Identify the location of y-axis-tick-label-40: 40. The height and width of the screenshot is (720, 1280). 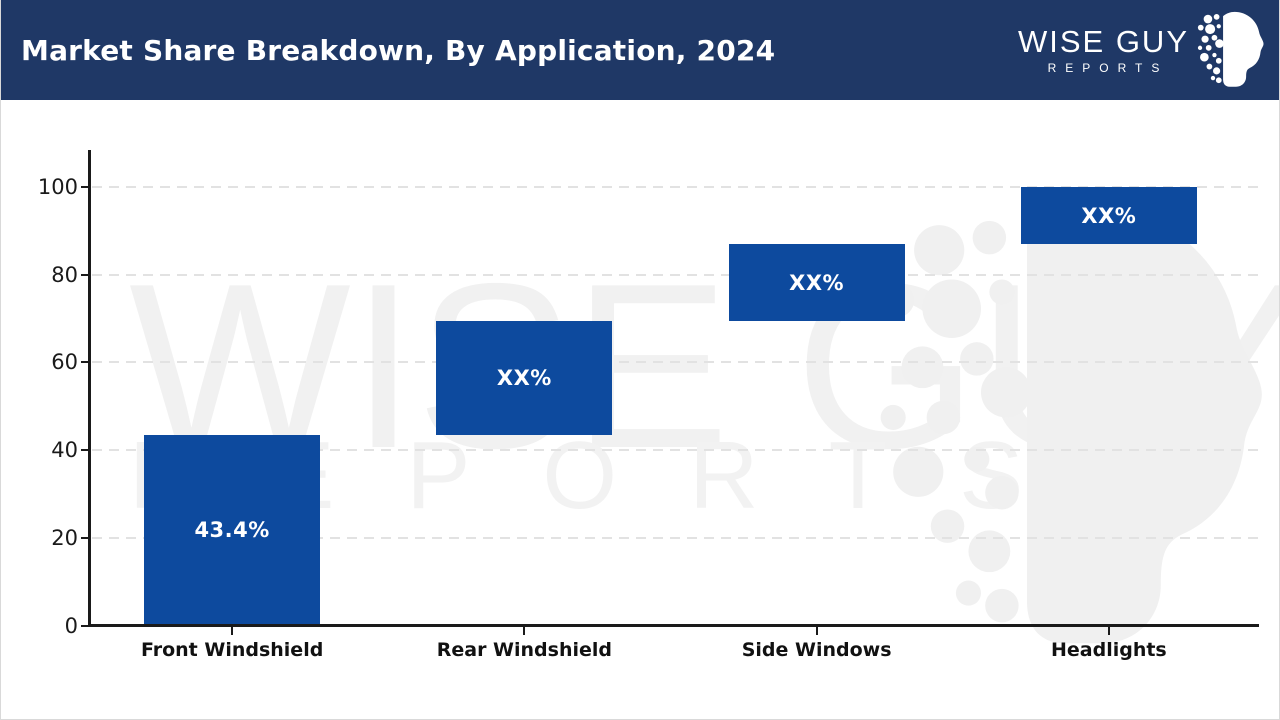
(64, 450).